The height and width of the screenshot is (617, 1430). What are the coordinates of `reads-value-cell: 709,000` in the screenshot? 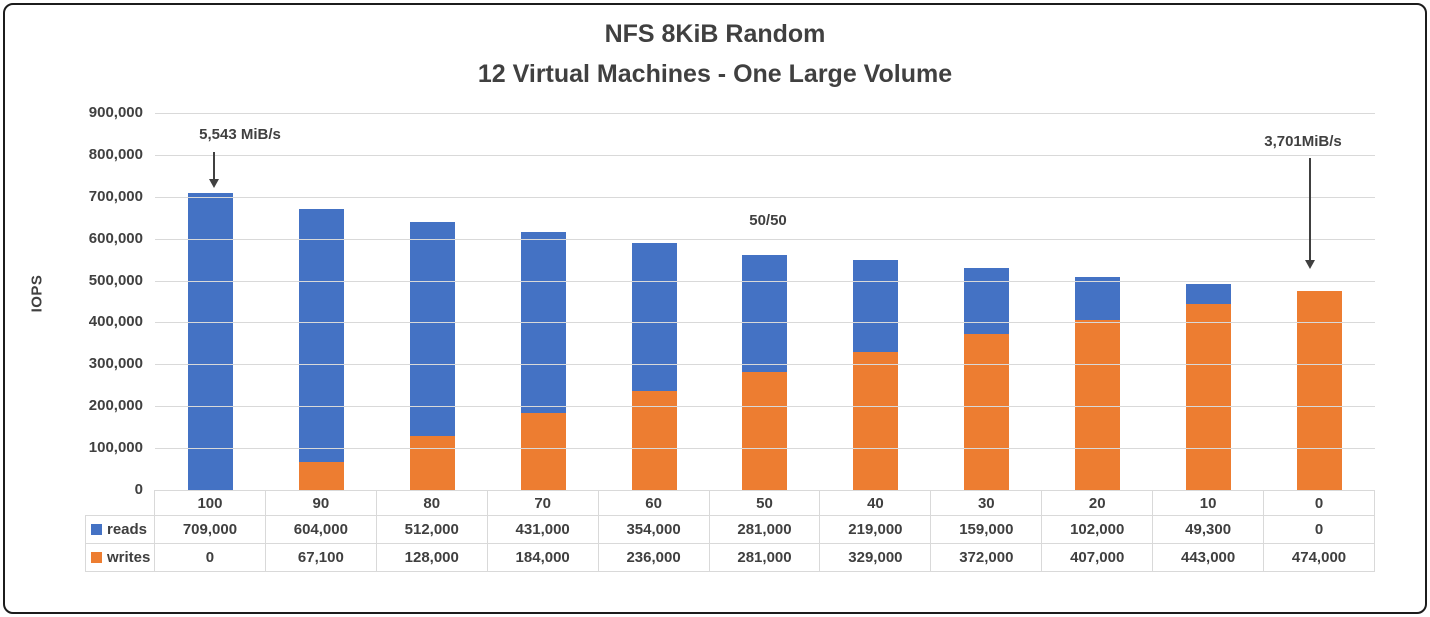 It's located at (210, 530).